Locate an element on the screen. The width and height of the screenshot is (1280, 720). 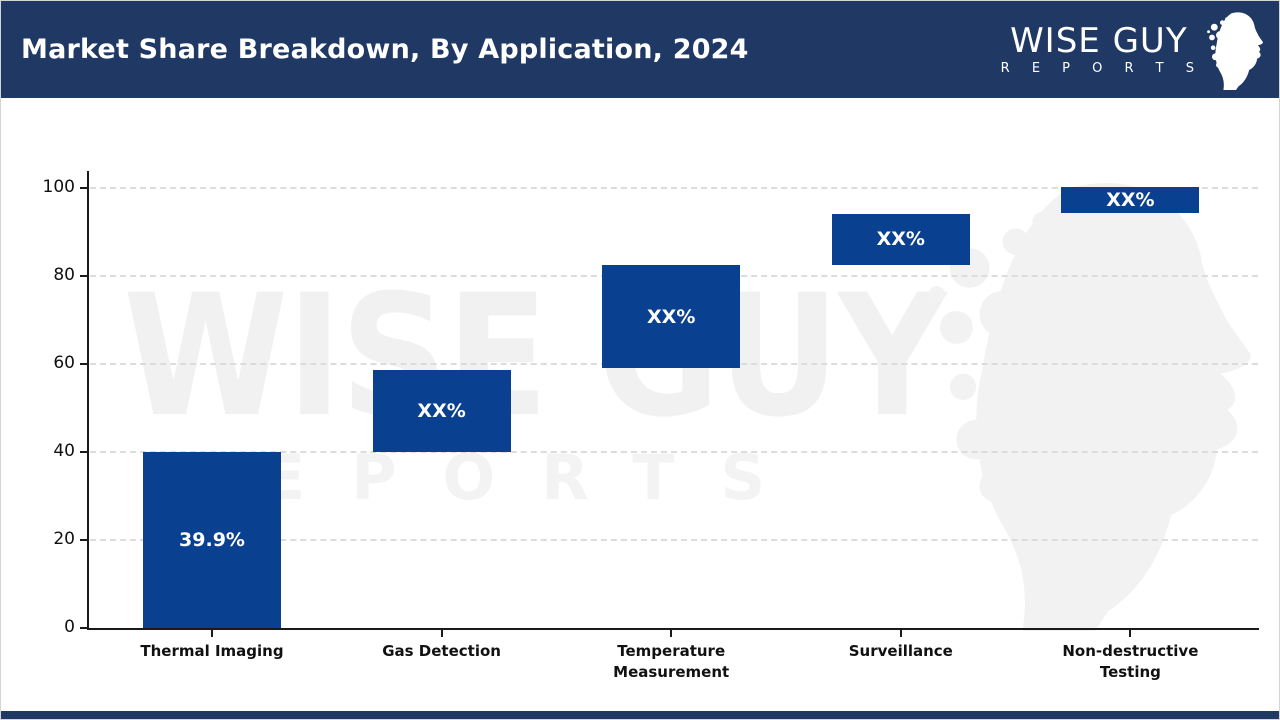
y-tick-label-40: 40 is located at coordinates (64, 451).